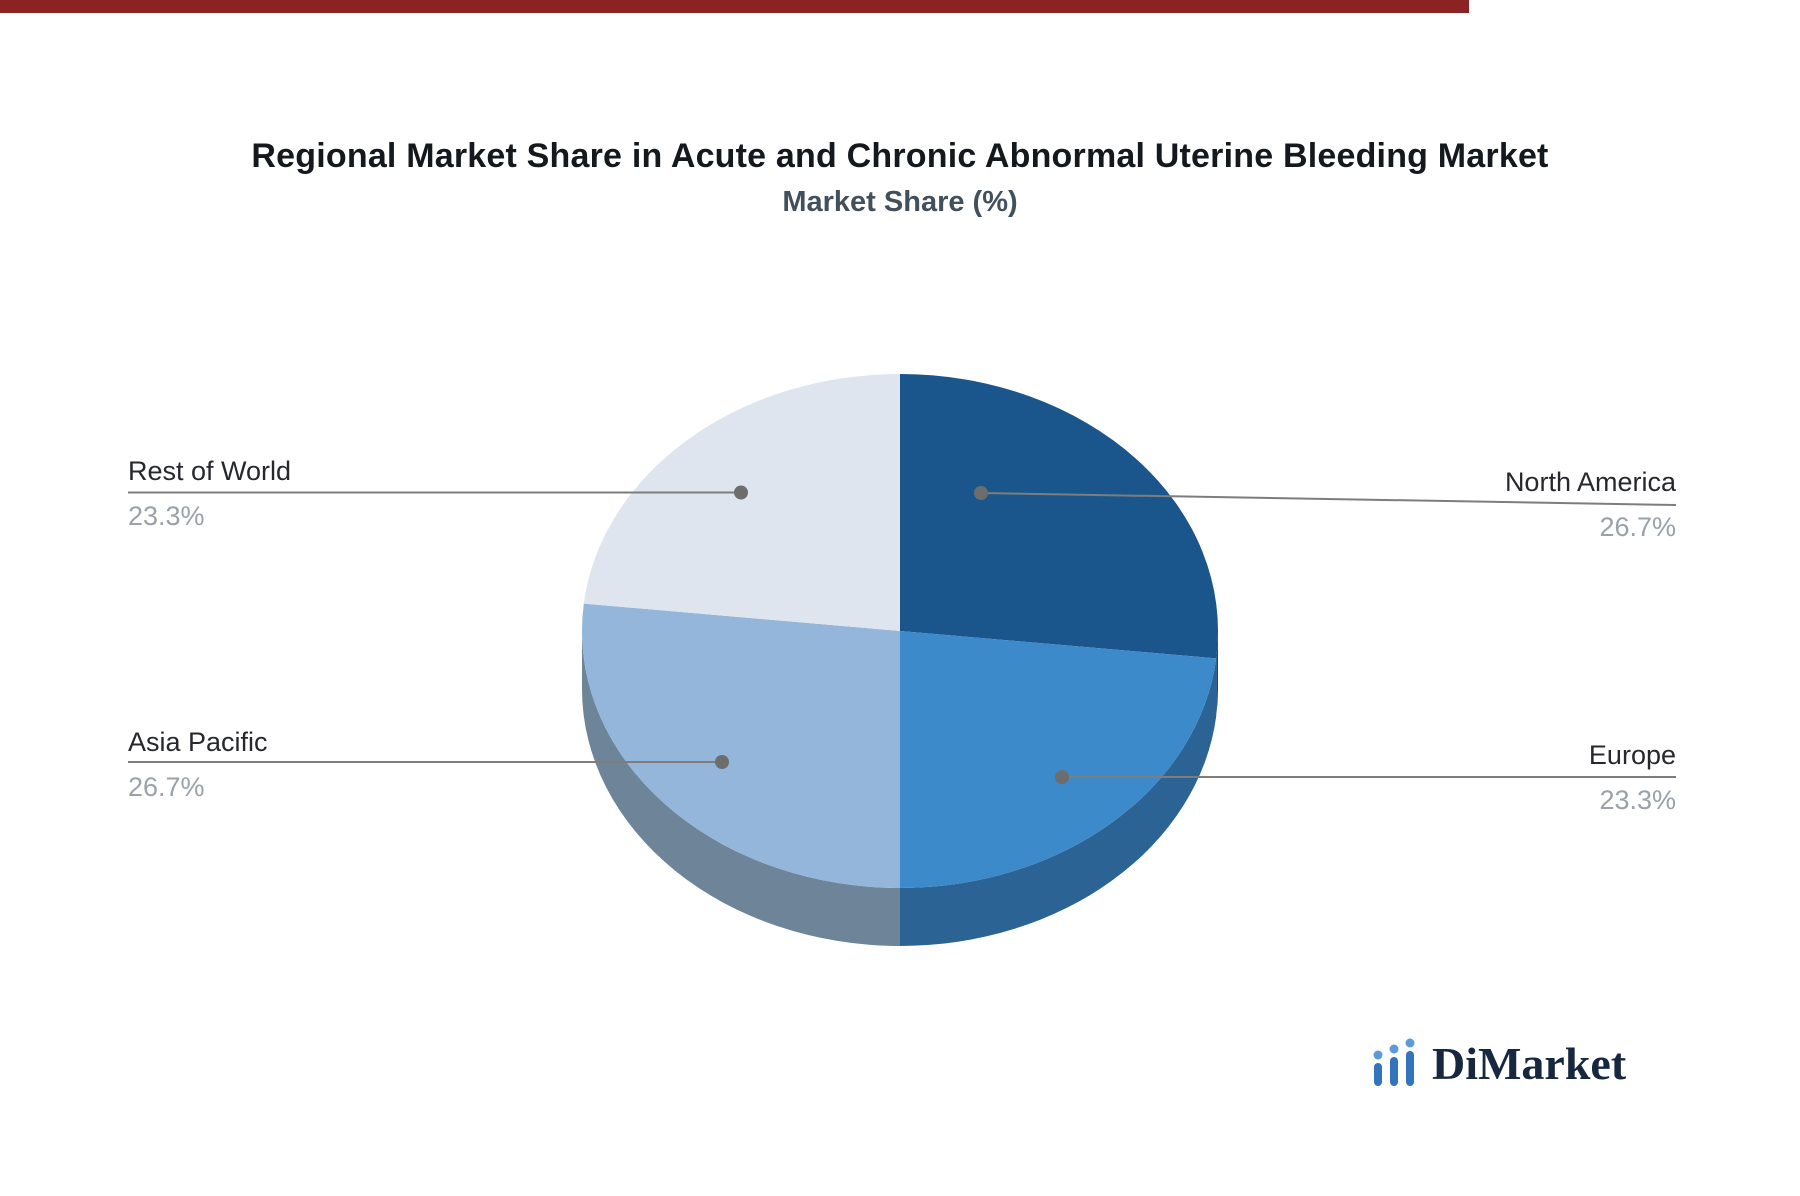 This screenshot has width=1800, height=1196. What do you see at coordinates (1632, 755) in the screenshot?
I see `slice-label: Europe` at bounding box center [1632, 755].